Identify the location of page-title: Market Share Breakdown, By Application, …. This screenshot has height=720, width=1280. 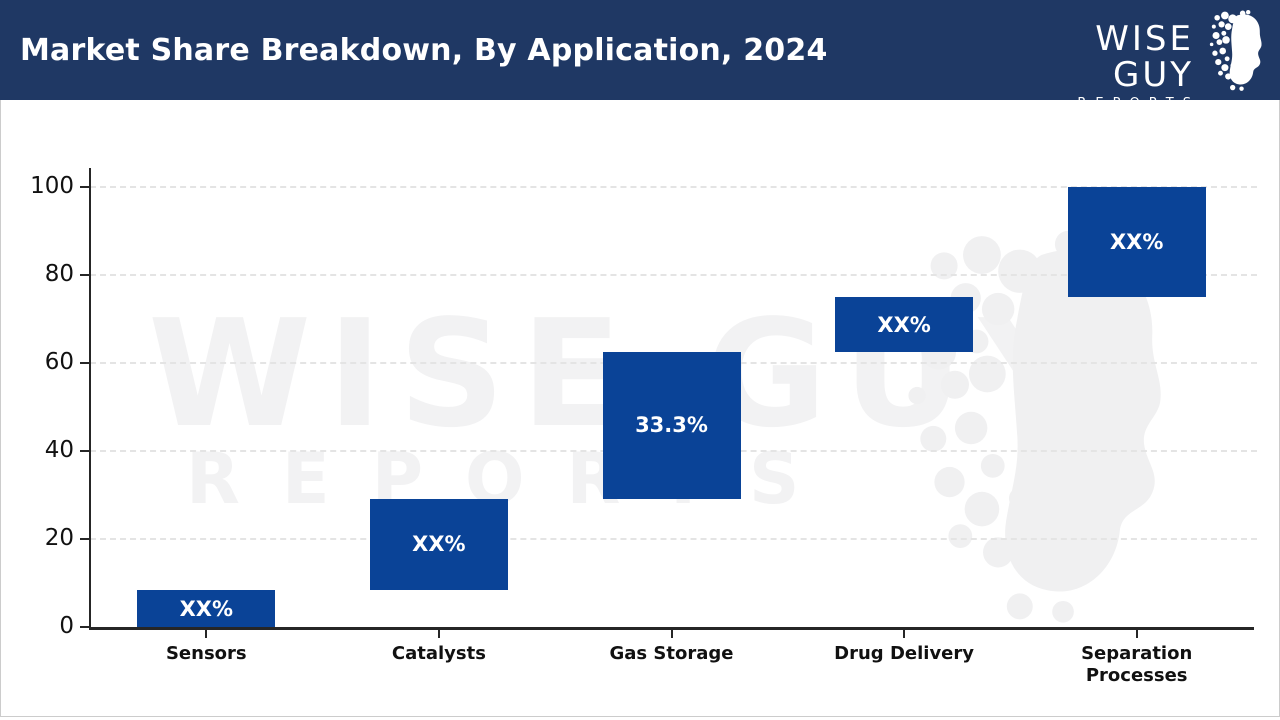
(424, 50).